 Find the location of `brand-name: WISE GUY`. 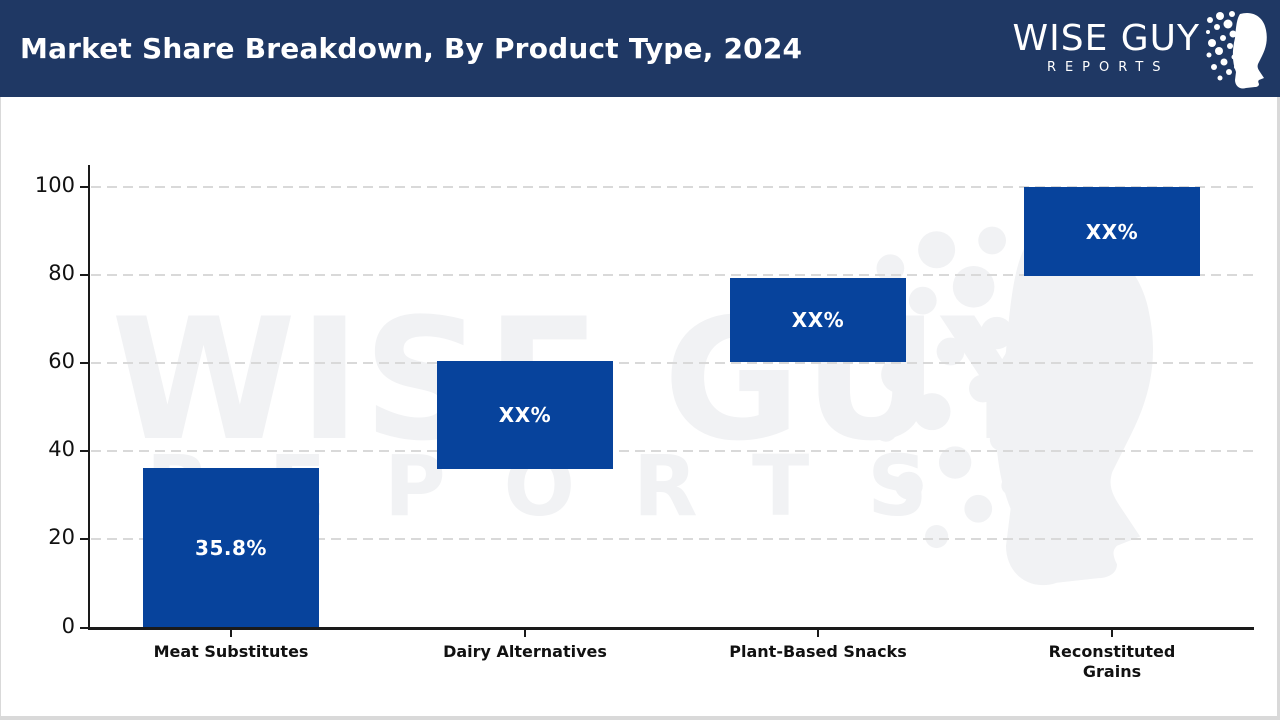

brand-name: WISE GUY is located at coordinates (1106, 38).